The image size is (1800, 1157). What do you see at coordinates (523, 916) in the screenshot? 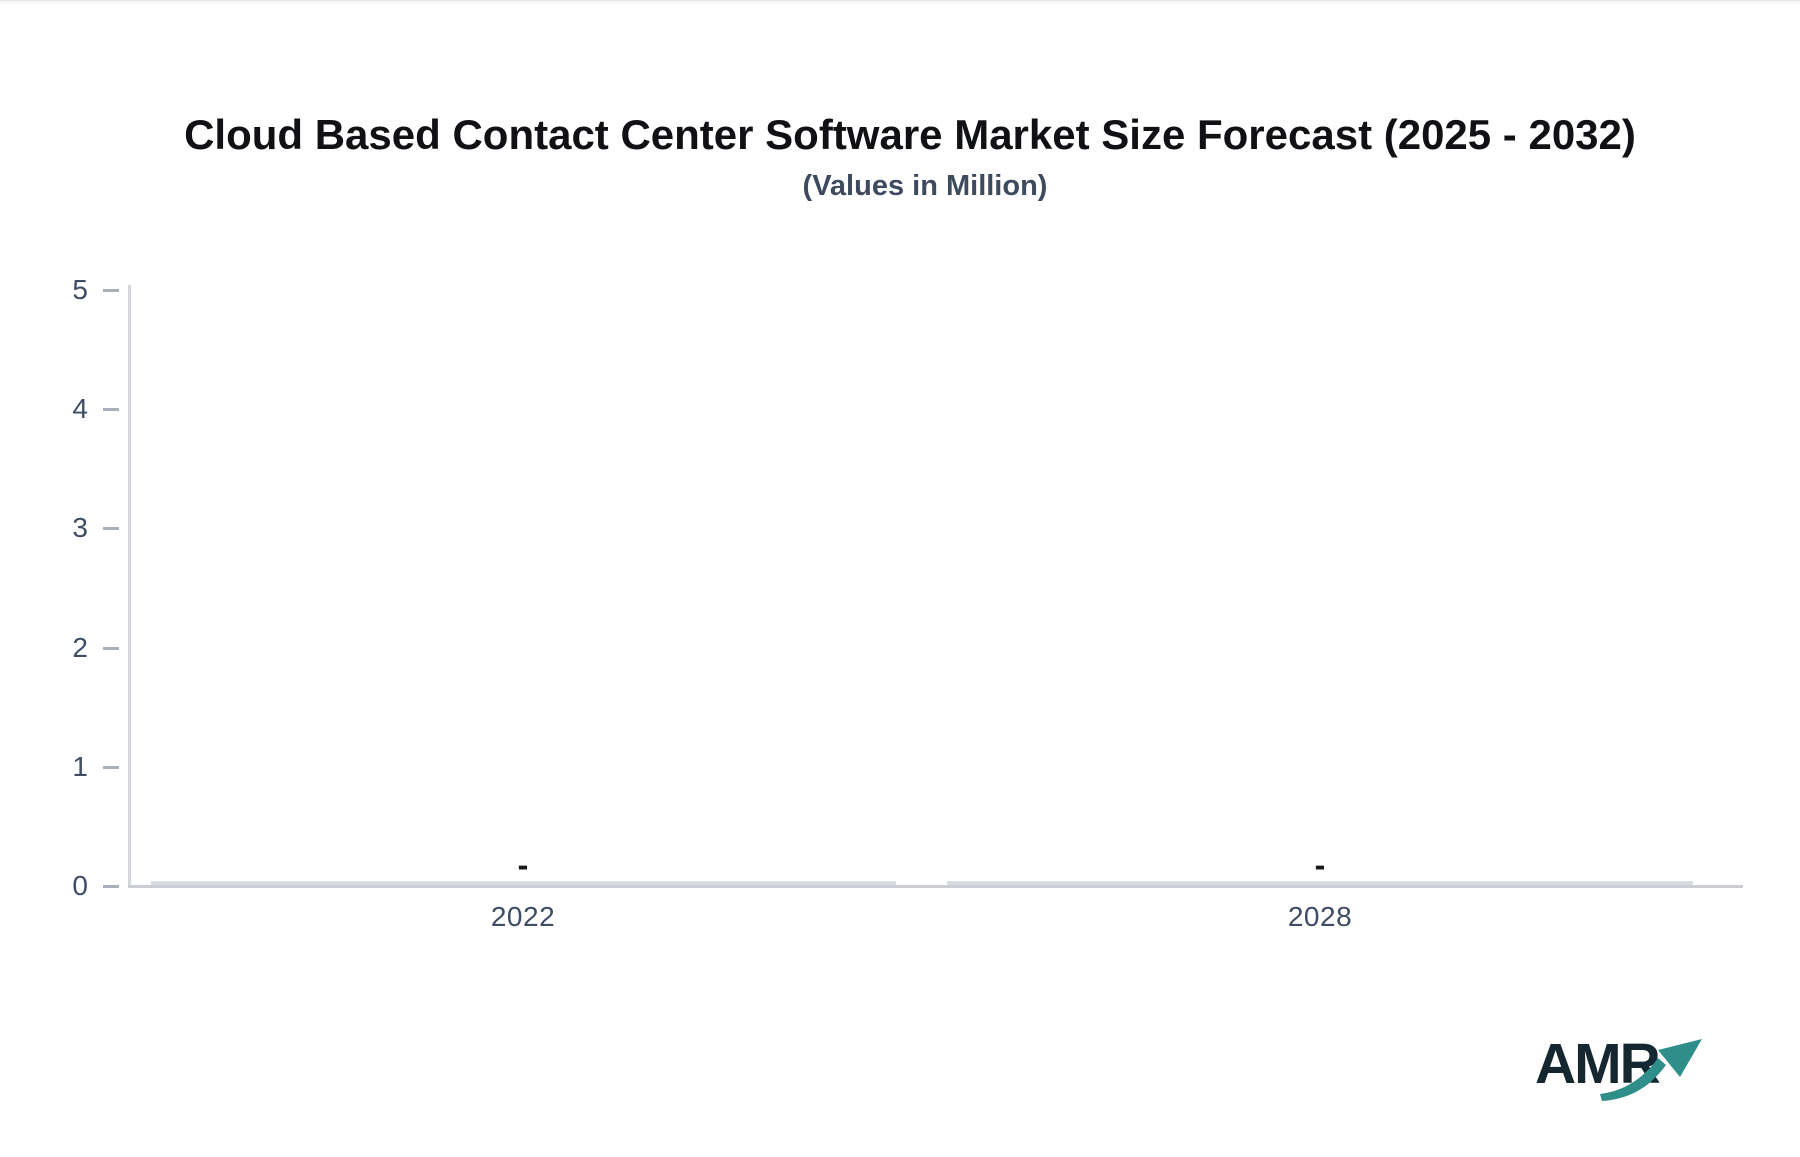
I see `x-category-label: 2022` at bounding box center [523, 916].